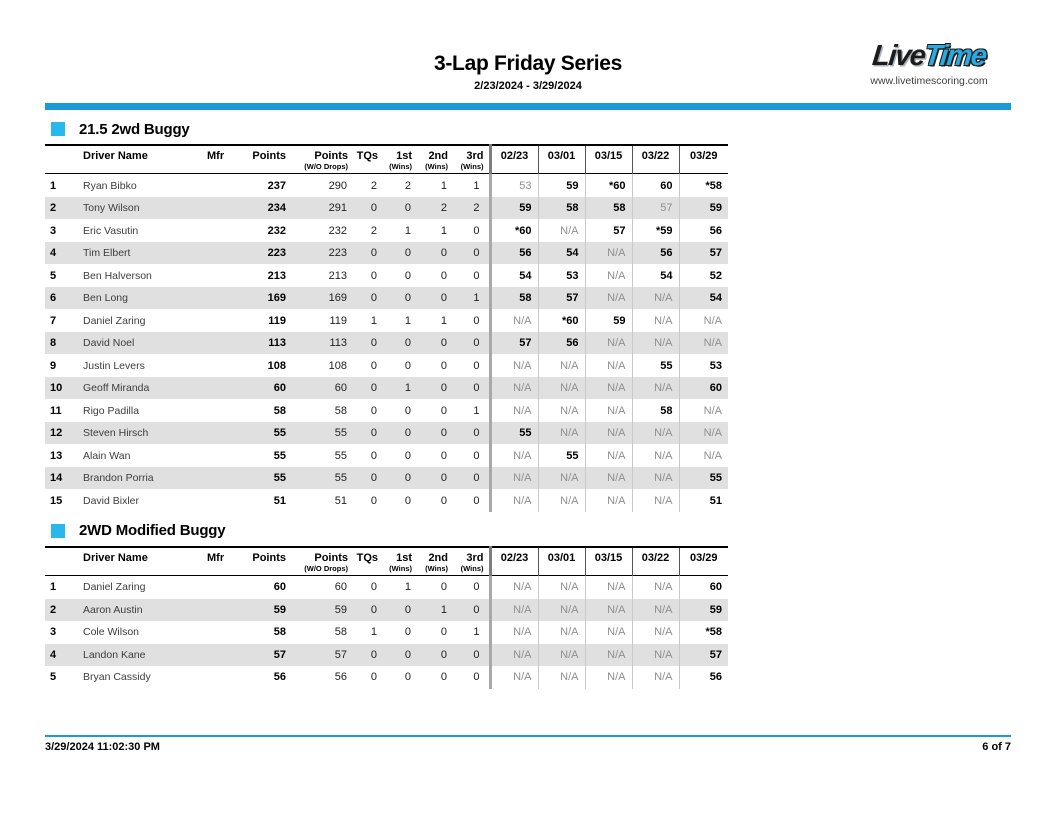 Image resolution: width=1056 pixels, height=816 pixels. What do you see at coordinates (386, 410) in the screenshot?
I see `standings-row: 11 Rigo Padilla 58 58 0 0 0 1 N/A N/A N/A 58 N/A` at bounding box center [386, 410].